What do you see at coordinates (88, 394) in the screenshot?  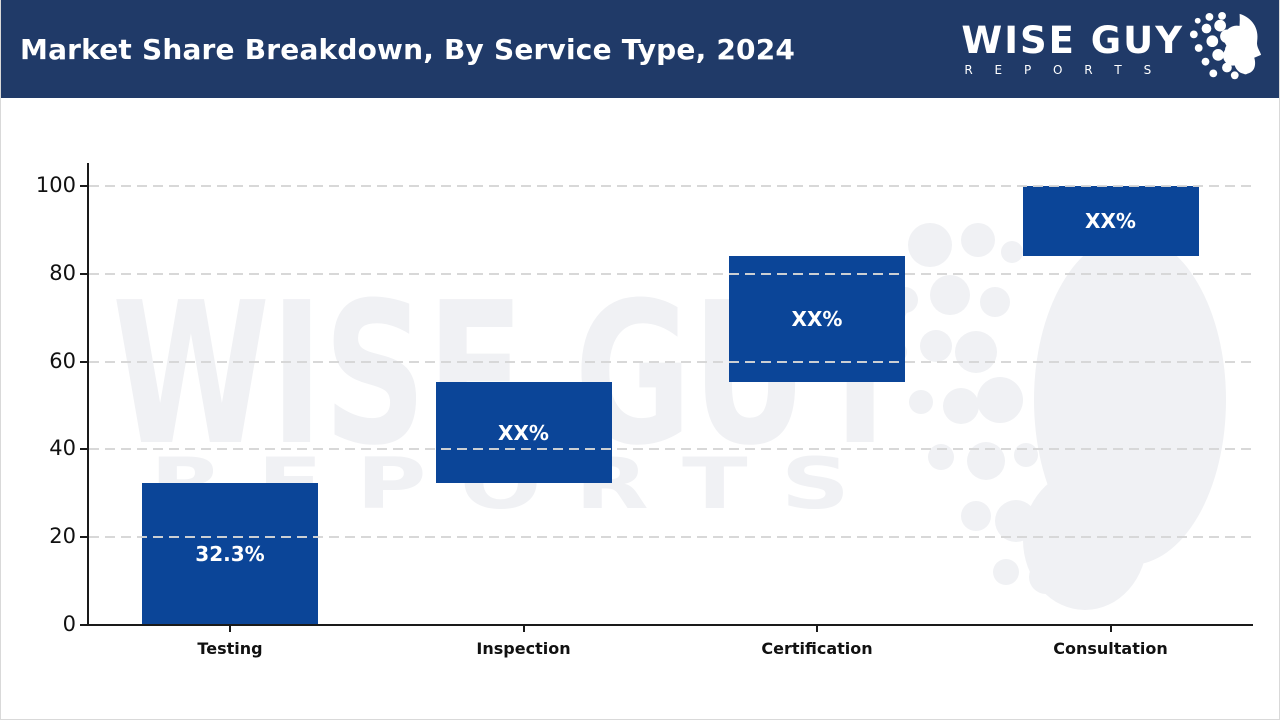 I see `y-axis-spine` at bounding box center [88, 394].